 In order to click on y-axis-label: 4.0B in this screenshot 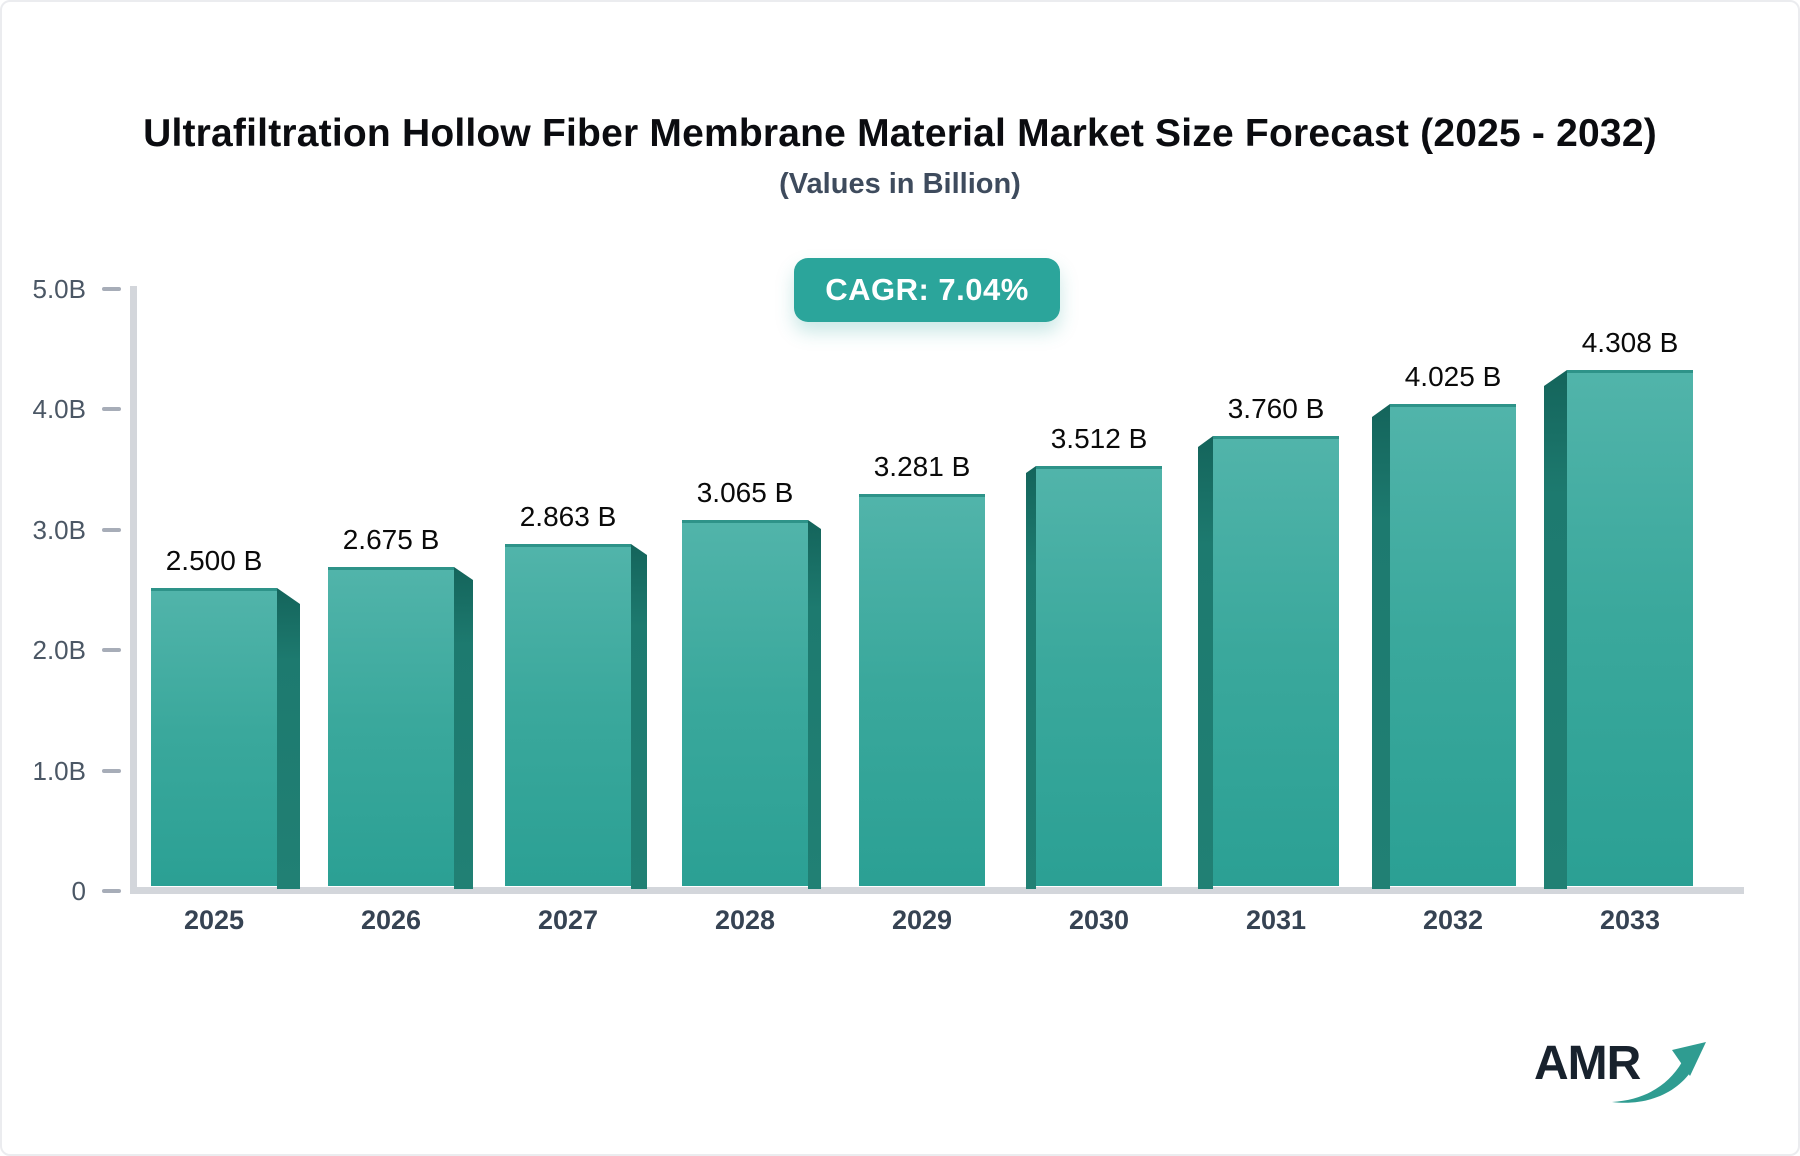, I will do `click(59, 409)`.